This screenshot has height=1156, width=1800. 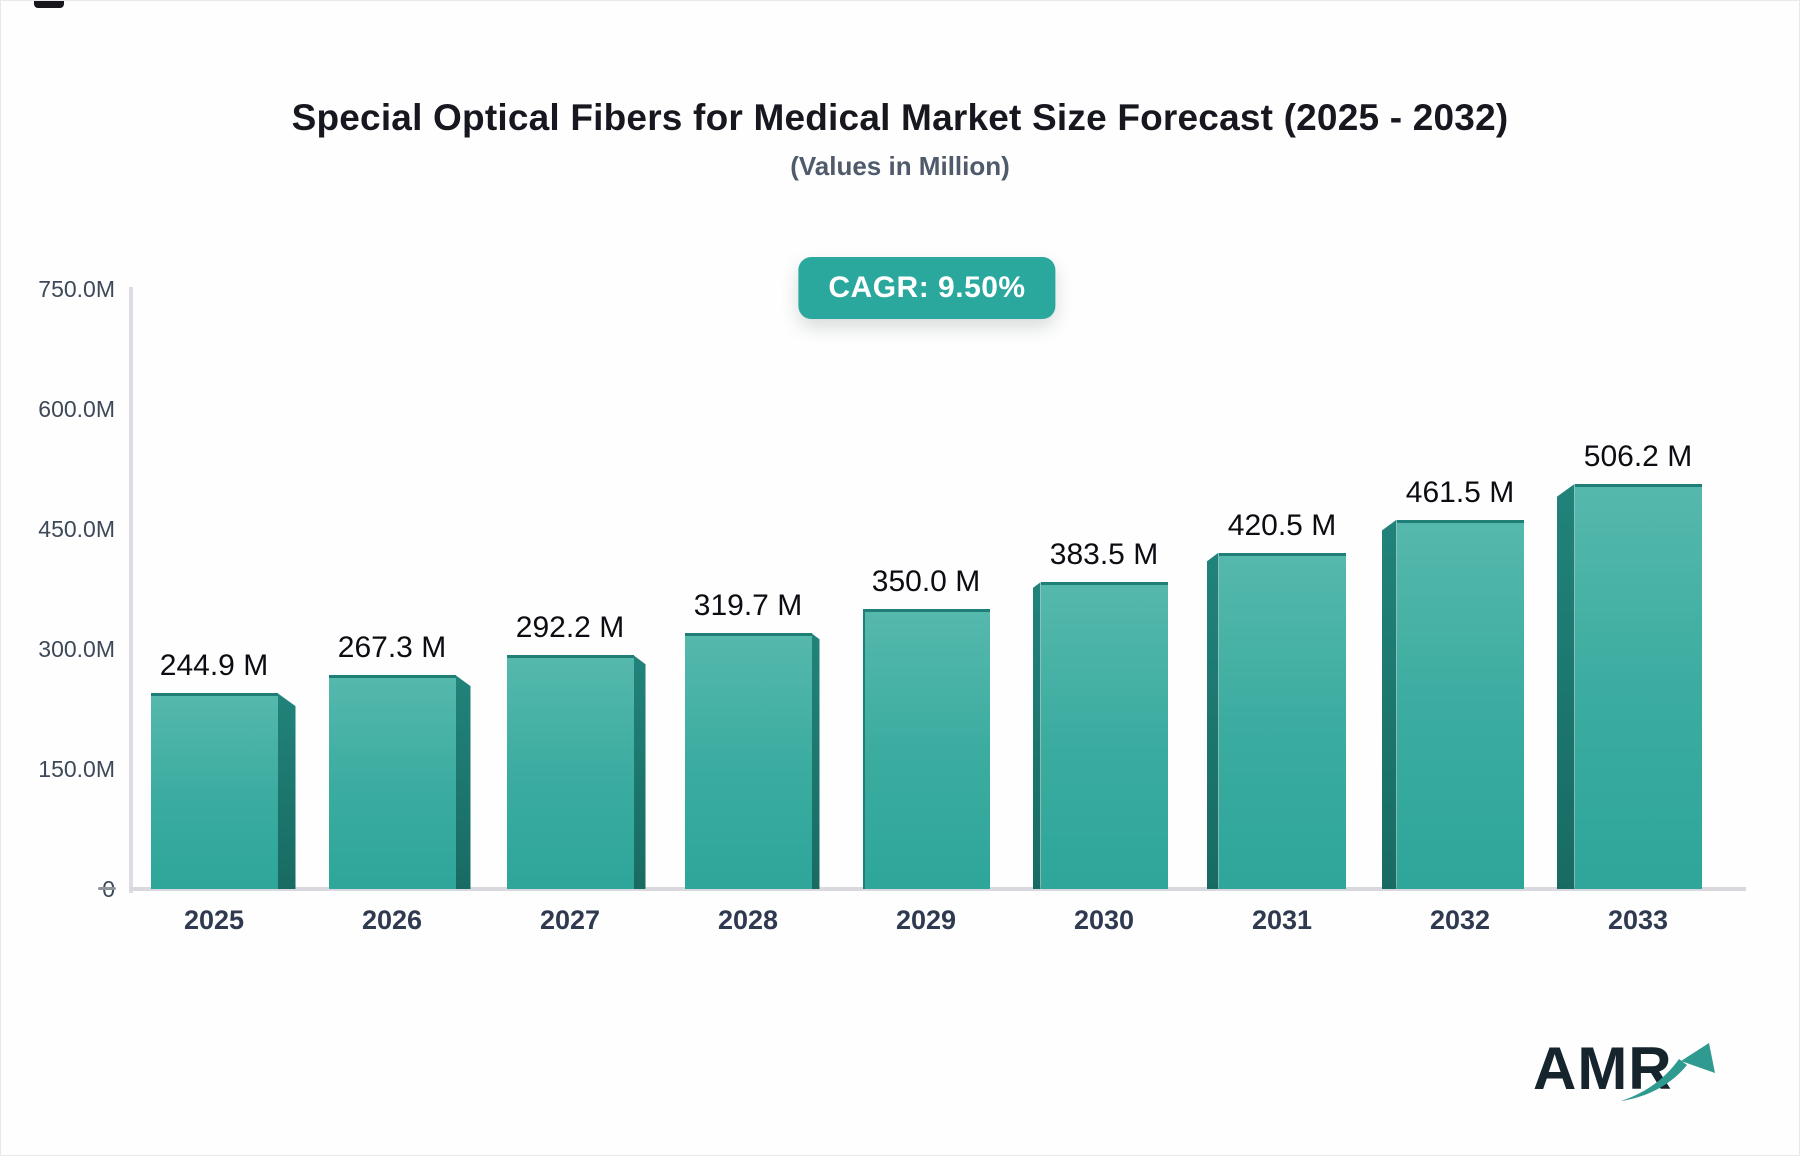 What do you see at coordinates (214, 666) in the screenshot?
I see `bar-value-label: 244.9 M` at bounding box center [214, 666].